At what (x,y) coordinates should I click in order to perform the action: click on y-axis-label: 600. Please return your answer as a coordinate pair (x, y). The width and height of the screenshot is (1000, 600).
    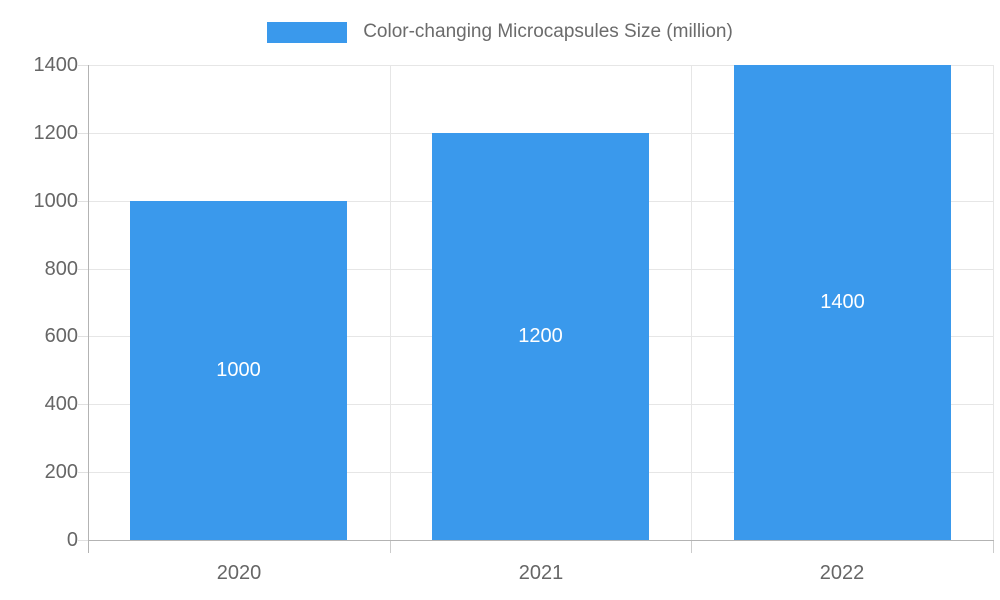
    Looking at the image, I should click on (61, 336).